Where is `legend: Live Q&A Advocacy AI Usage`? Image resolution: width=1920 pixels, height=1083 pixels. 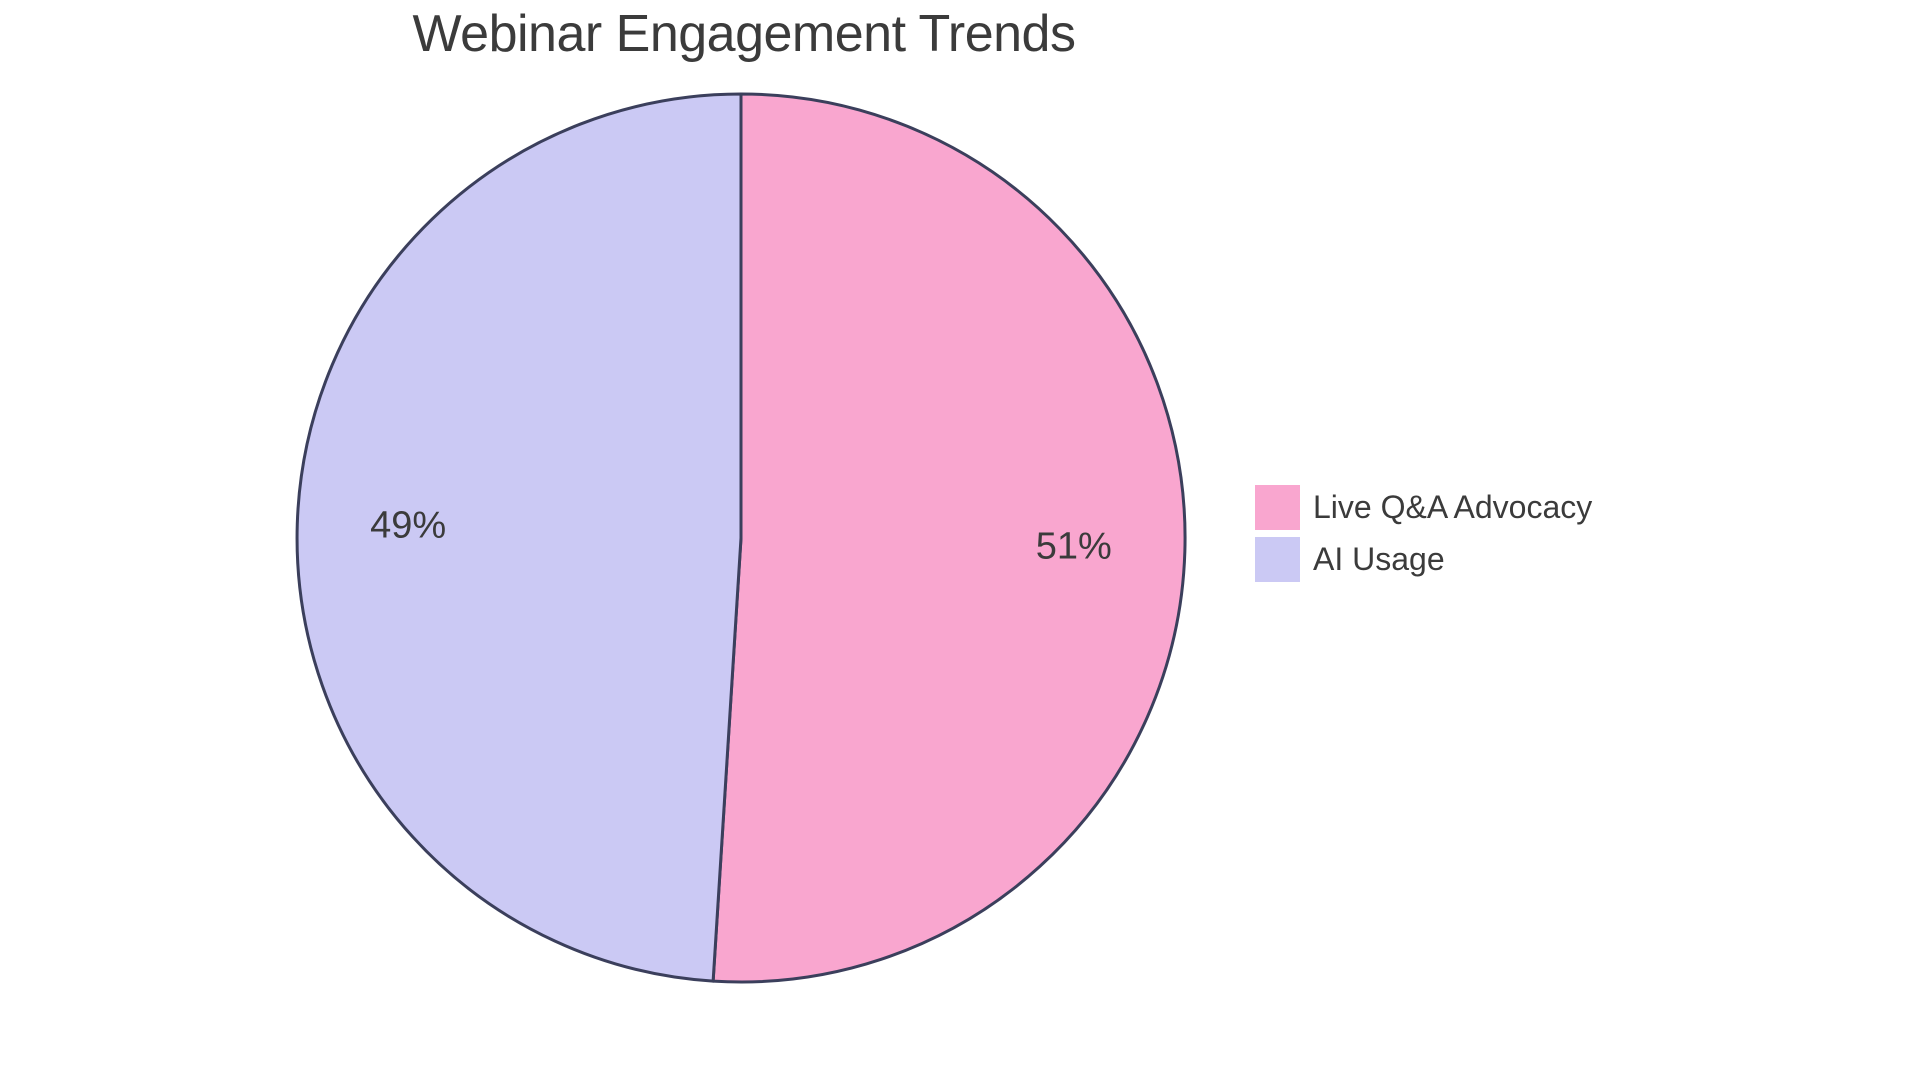
legend: Live Q&A Advocacy AI Usage is located at coordinates (1423, 537).